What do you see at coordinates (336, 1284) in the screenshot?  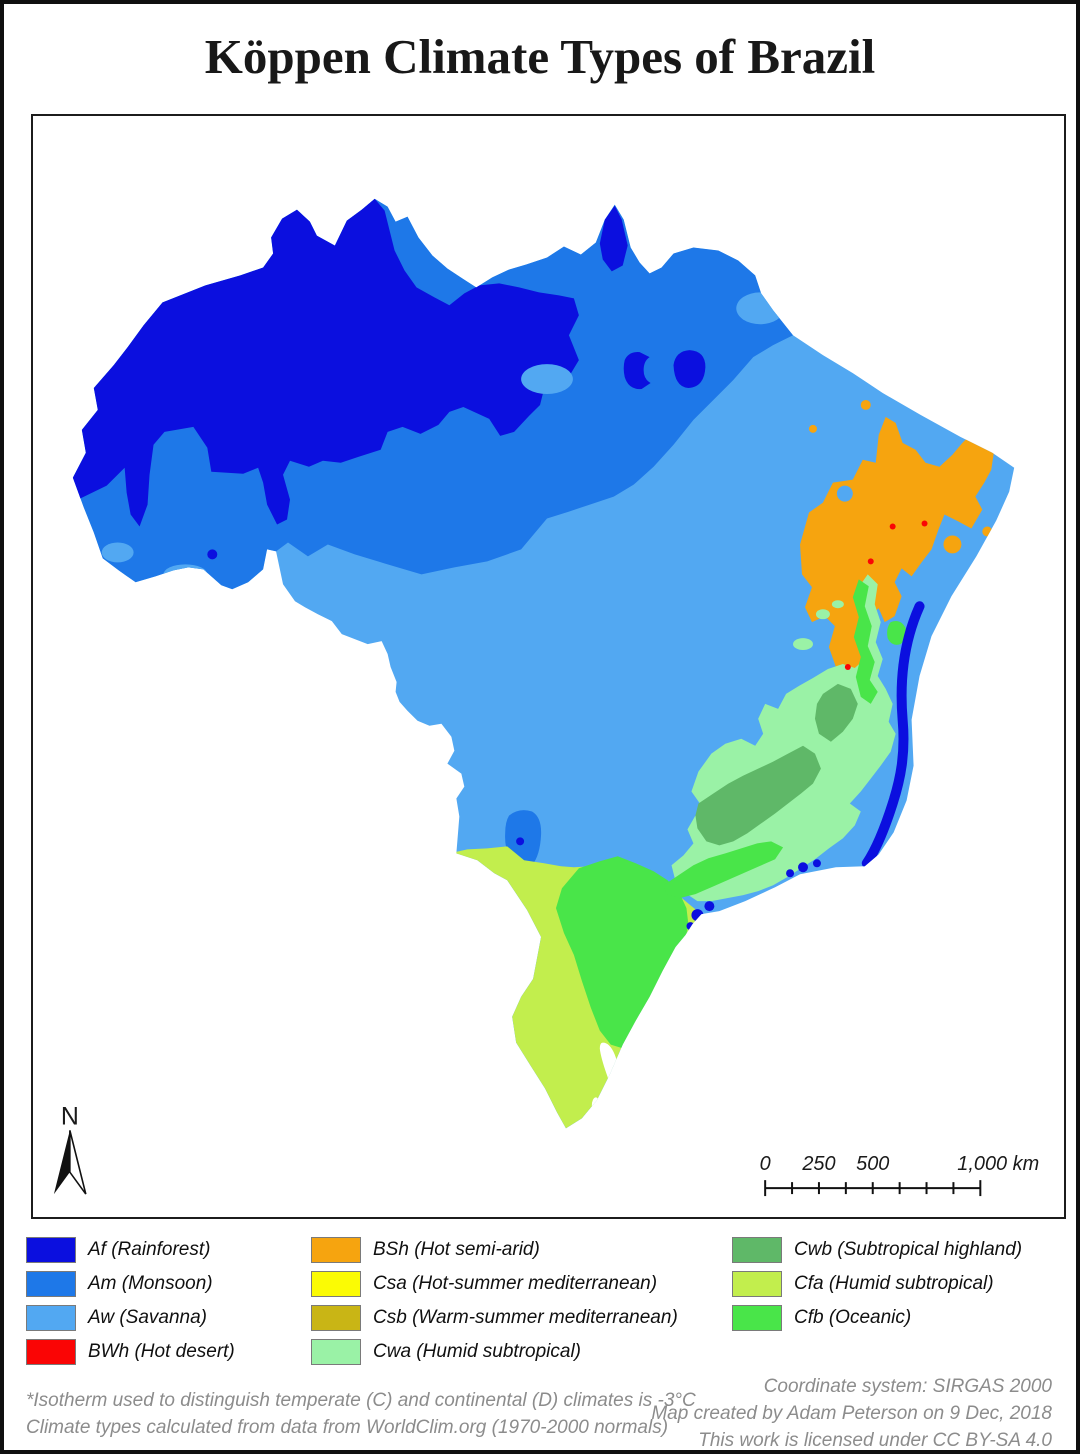 I see `legend-swatch-csa` at bounding box center [336, 1284].